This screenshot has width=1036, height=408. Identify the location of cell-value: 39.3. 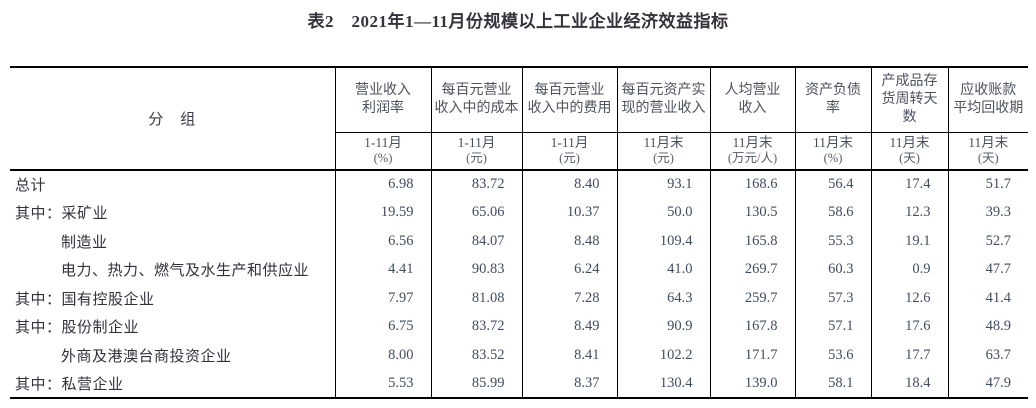
(987, 212).